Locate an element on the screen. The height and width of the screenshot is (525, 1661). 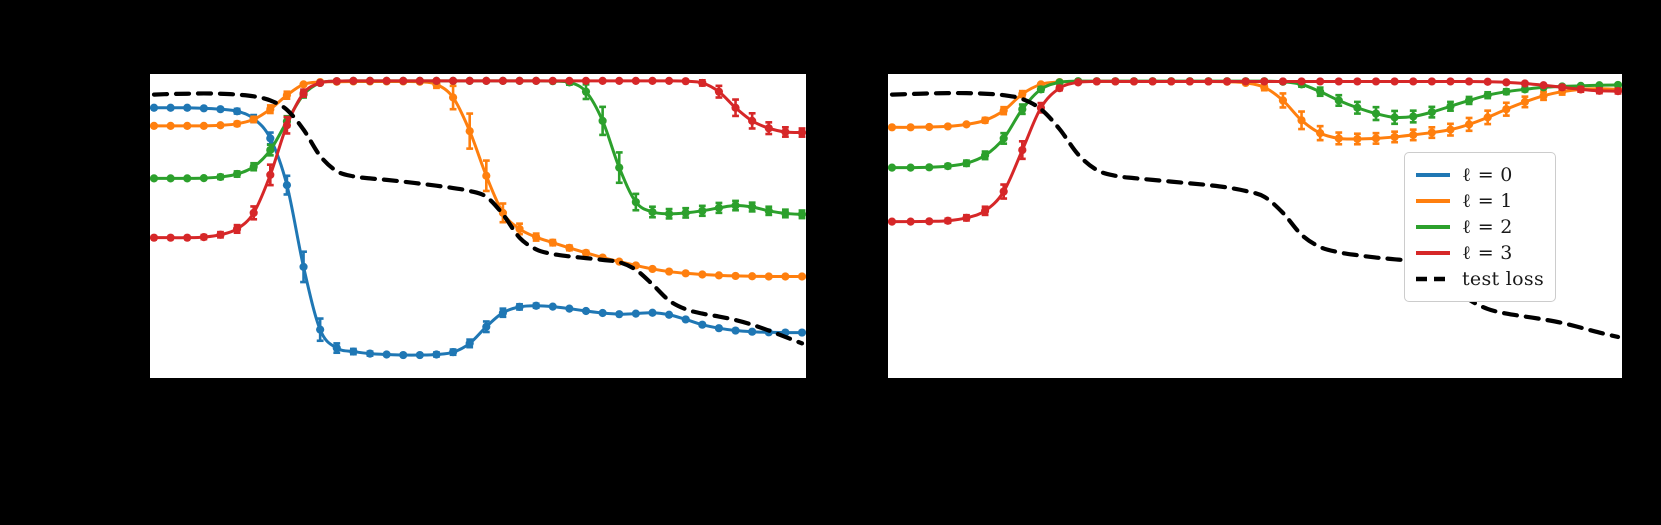
legend-label-ell-2: ℓ = 2 is located at coordinates (1487, 226).